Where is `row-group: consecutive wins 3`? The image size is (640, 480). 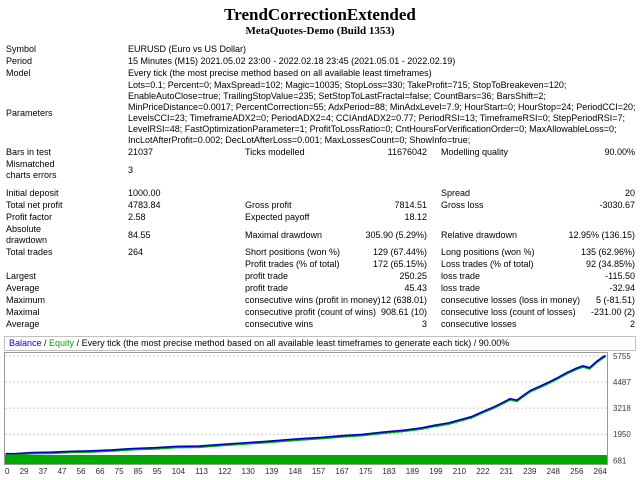 row-group: consecutive wins 3 is located at coordinates (343, 324).